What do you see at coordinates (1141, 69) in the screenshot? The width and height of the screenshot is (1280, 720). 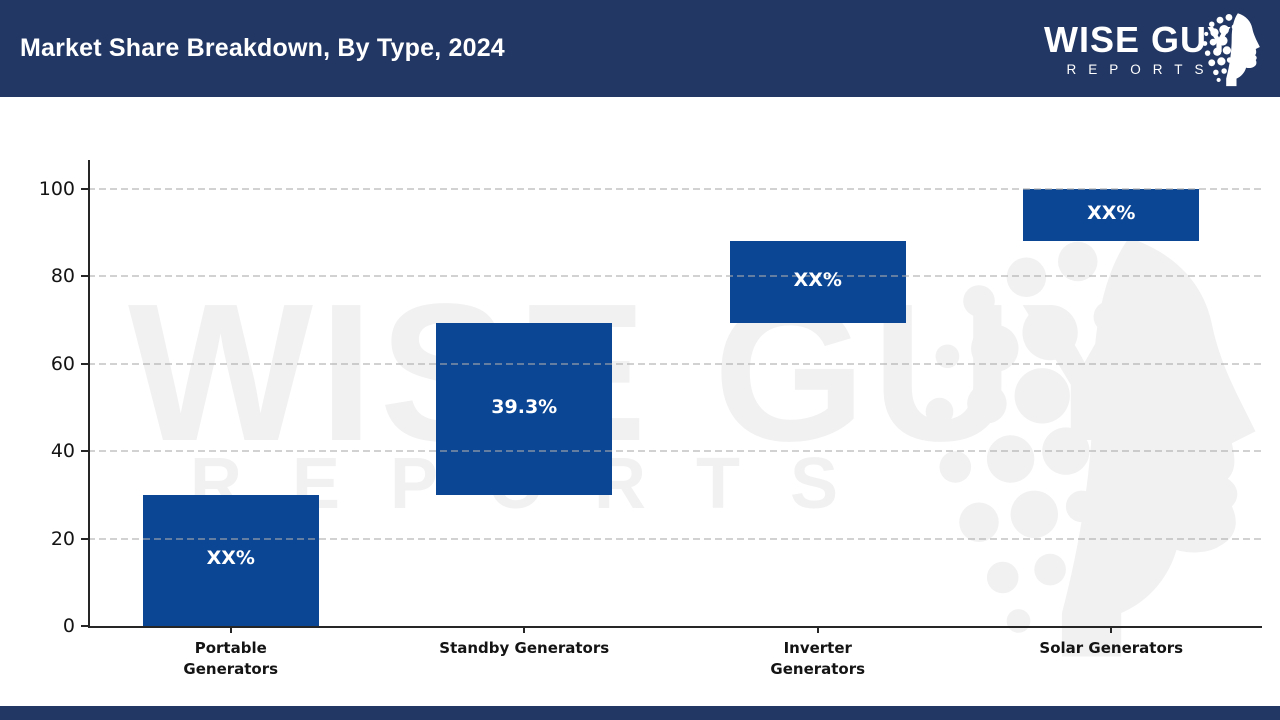 I see `brand-sub: REPORTS` at bounding box center [1141, 69].